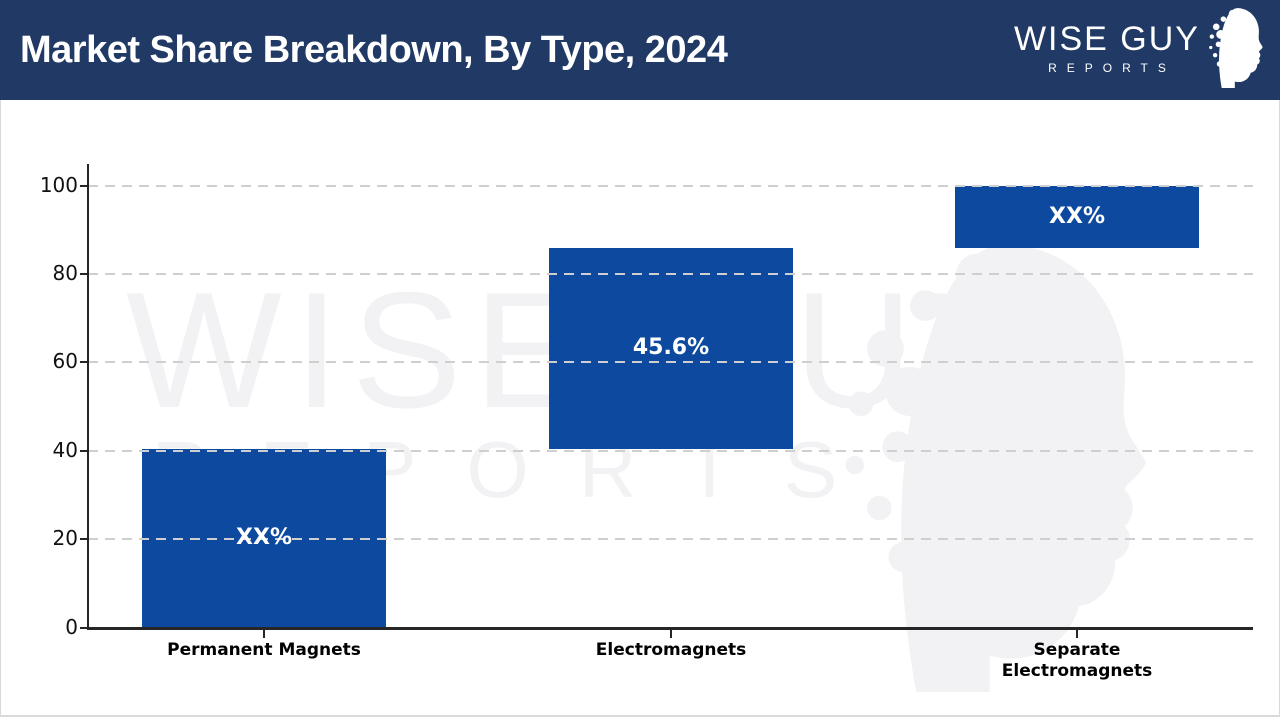 The image size is (1280, 720). What do you see at coordinates (670, 628) in the screenshot?
I see `x-axis-line` at bounding box center [670, 628].